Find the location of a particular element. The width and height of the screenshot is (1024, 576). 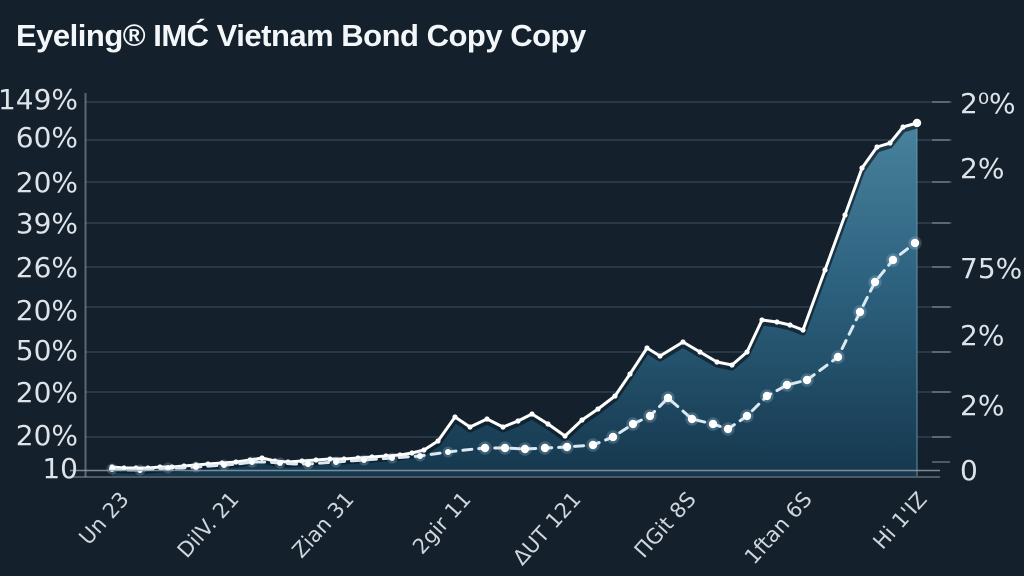

x-axis-label: ПGit 8S is located at coordinates (665, 524).